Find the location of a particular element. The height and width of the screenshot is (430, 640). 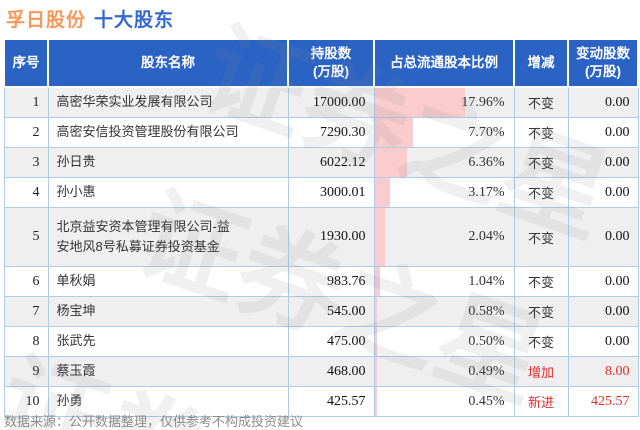

pct-of-float-cell: 6.36% is located at coordinates (444, 162).